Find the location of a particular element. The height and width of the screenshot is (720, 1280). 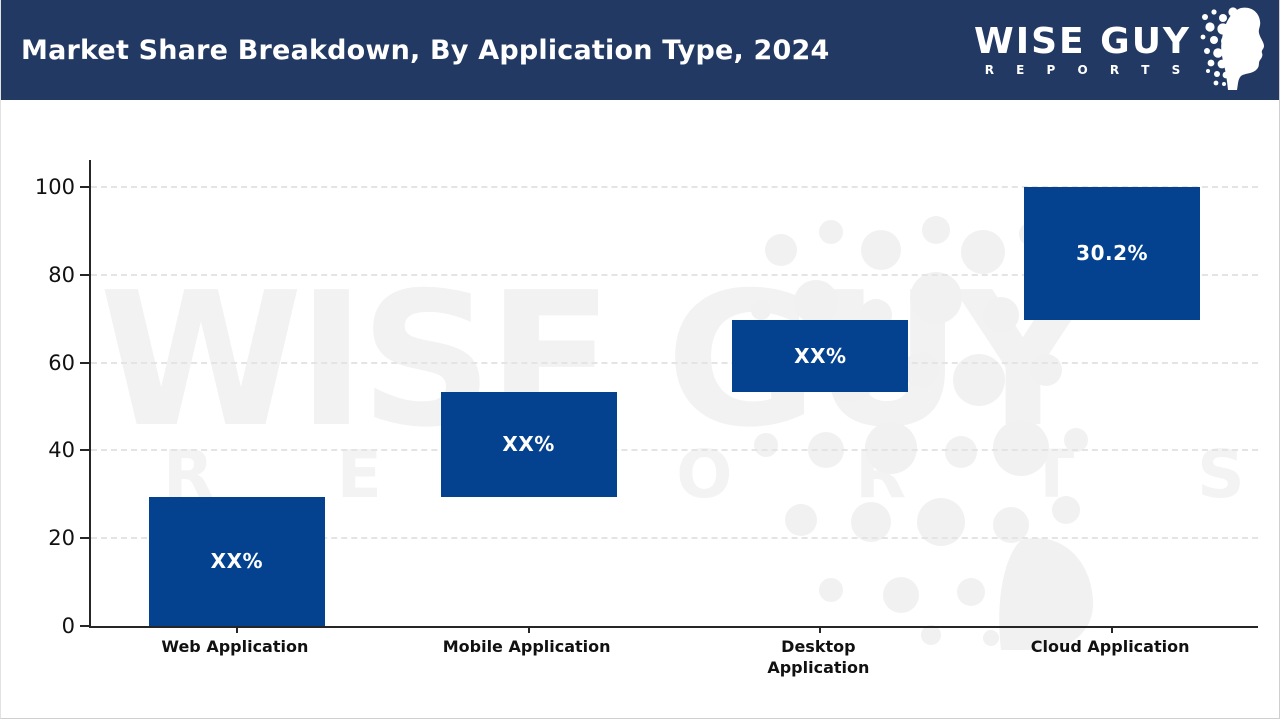

logo: WISE GUY R E P O R T S is located at coordinates (1126, 50).